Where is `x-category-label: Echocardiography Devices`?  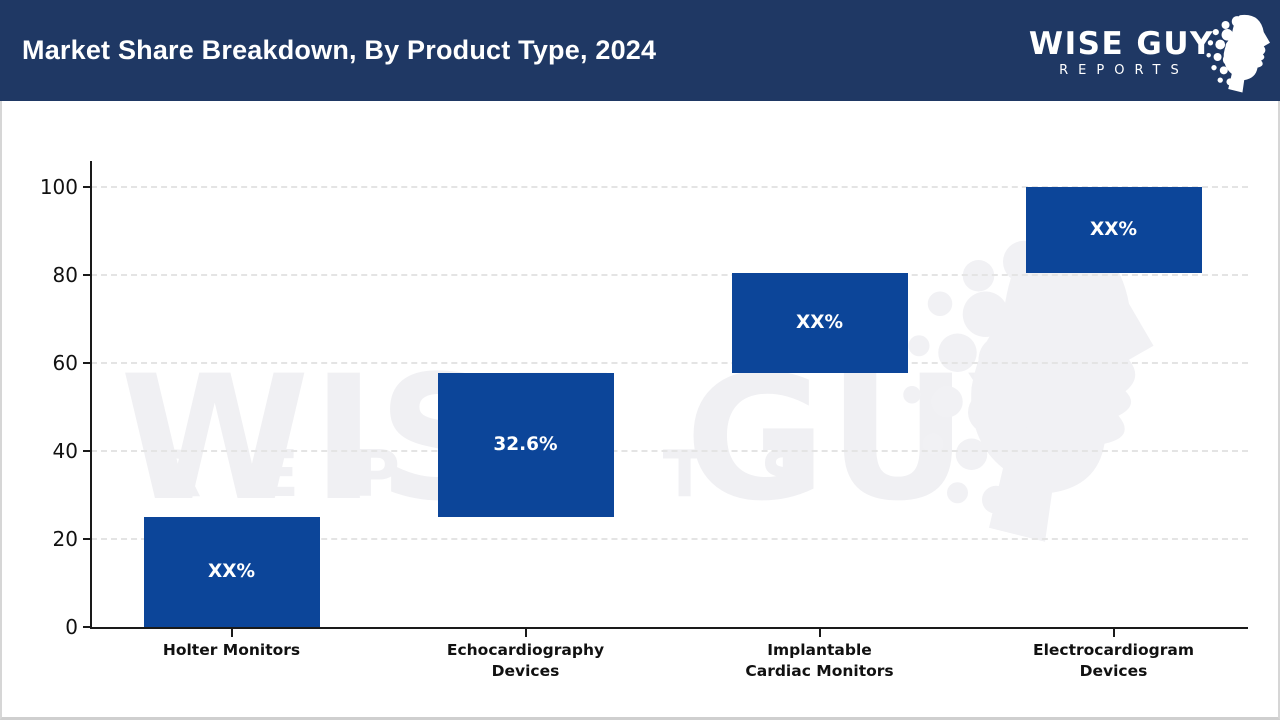
x-category-label: Echocardiography Devices is located at coordinates (525, 660).